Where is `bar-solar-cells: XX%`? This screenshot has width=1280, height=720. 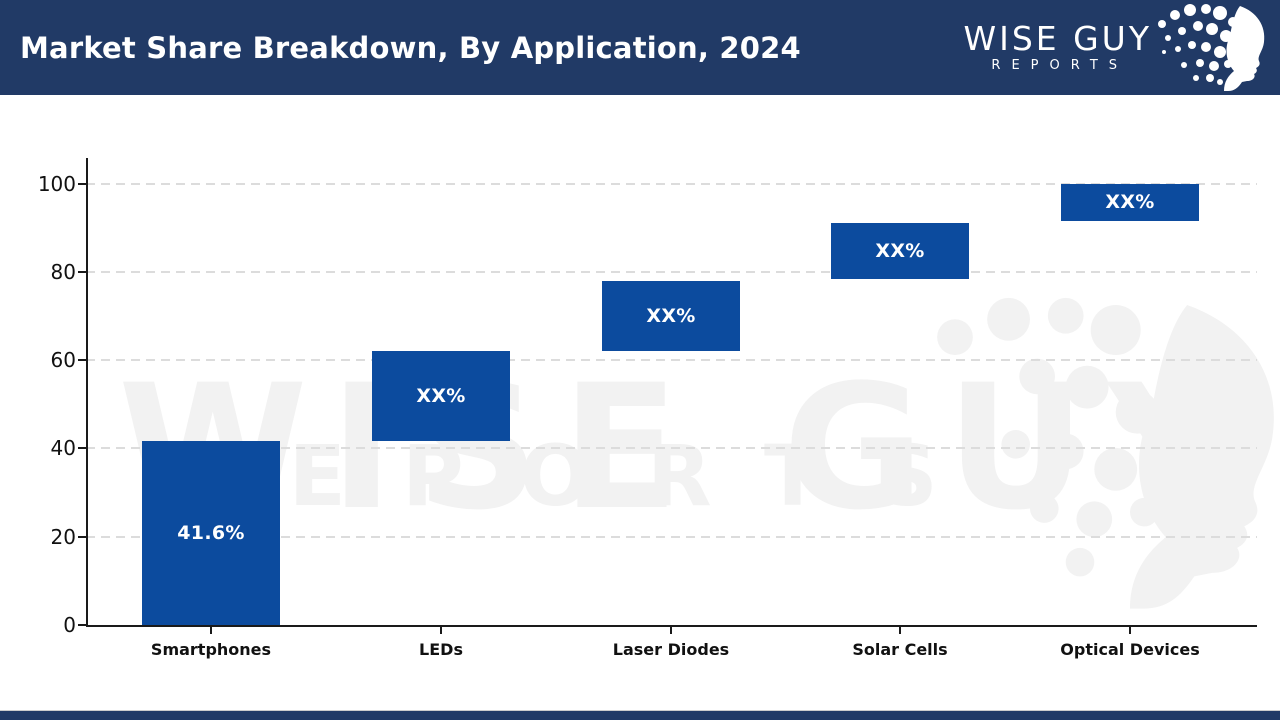 bar-solar-cells: XX% is located at coordinates (900, 251).